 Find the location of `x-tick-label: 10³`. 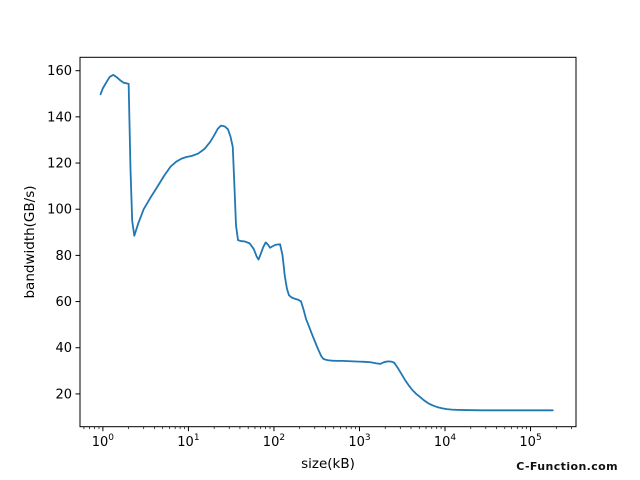

x-tick-label: 10³ is located at coordinates (359, 441).